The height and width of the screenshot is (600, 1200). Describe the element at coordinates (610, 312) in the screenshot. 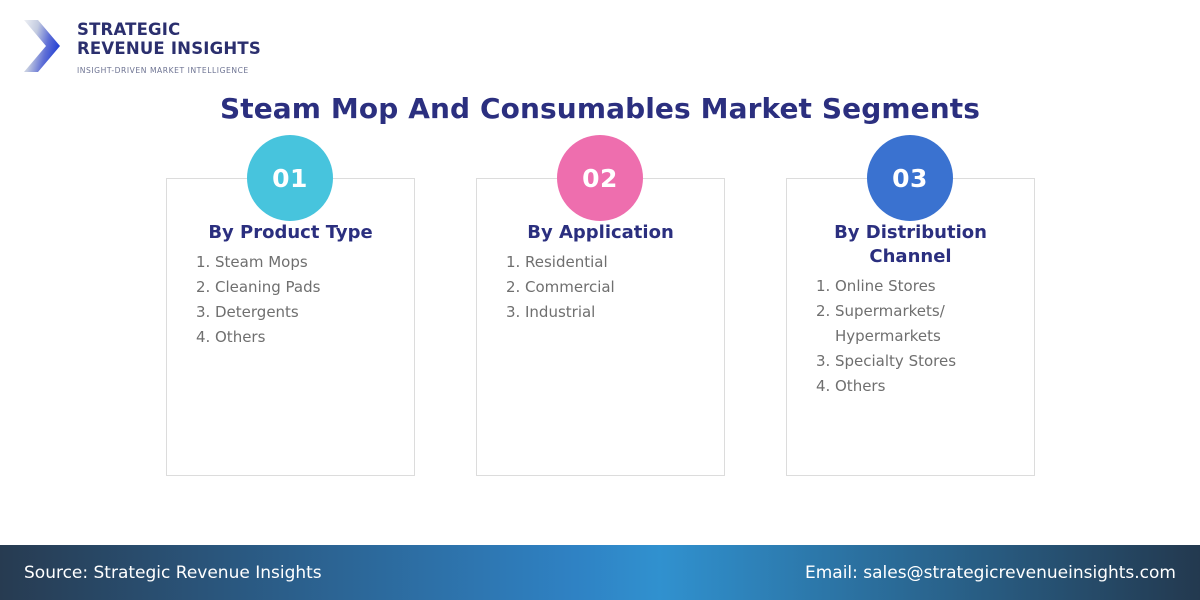

I see `list-item: 3. Industrial` at that location.